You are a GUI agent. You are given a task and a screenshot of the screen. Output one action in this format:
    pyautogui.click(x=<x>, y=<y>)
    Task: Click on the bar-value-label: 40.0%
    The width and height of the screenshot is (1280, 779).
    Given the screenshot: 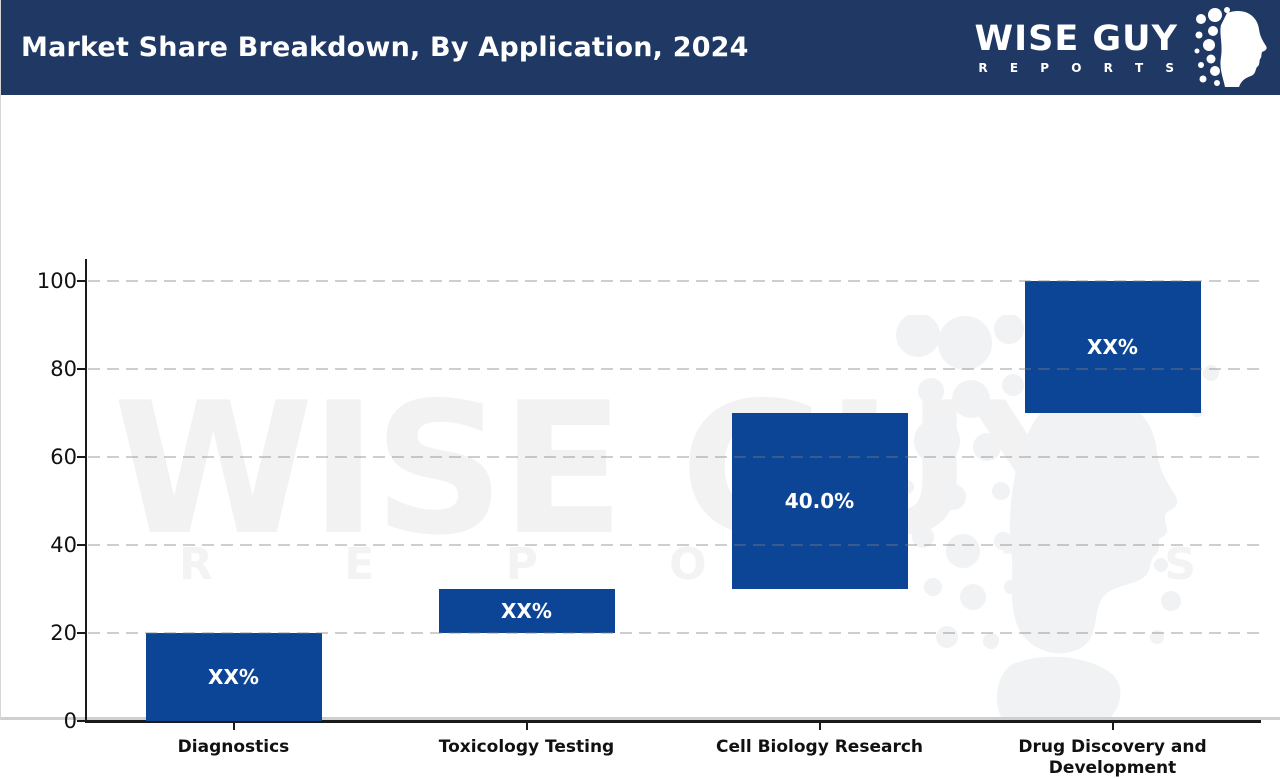 What is the action you would take?
    pyautogui.click(x=819, y=501)
    